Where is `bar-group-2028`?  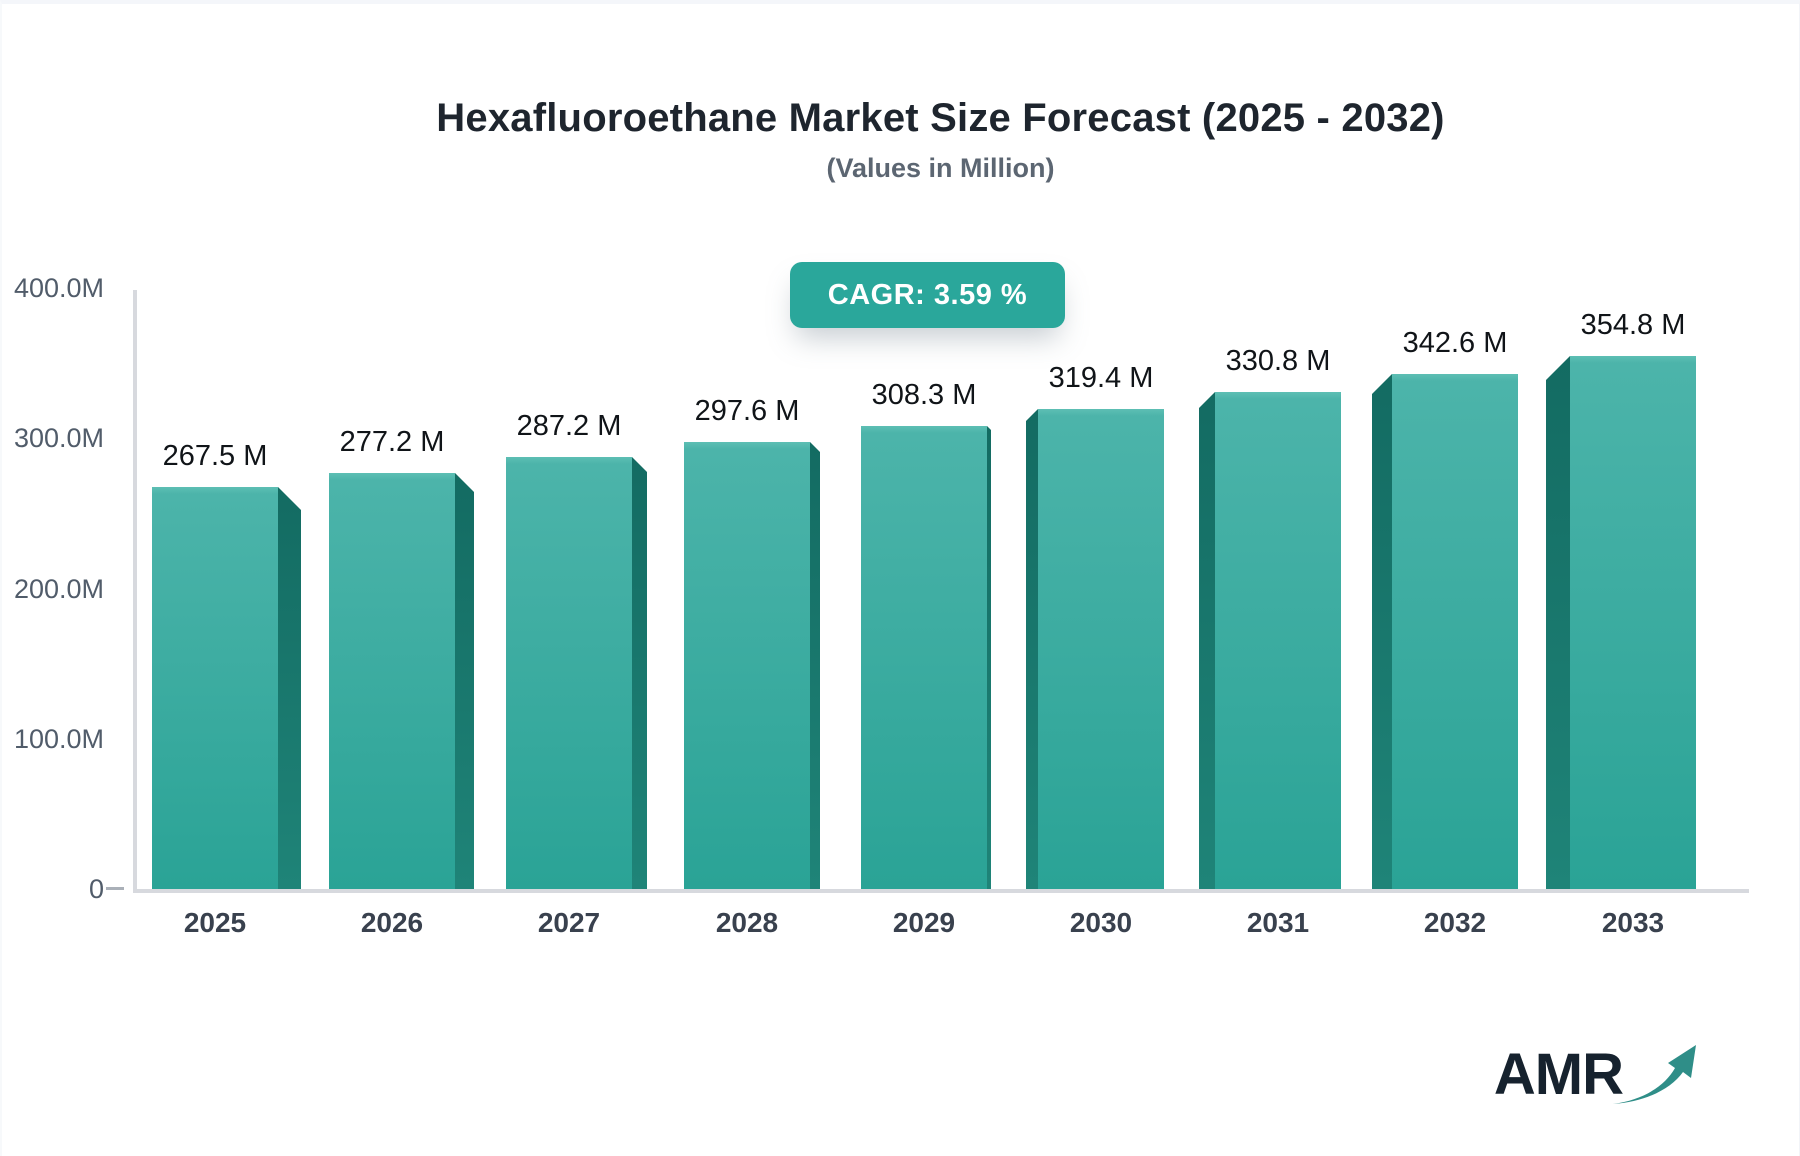
bar-group-2028 is located at coordinates (752, 665).